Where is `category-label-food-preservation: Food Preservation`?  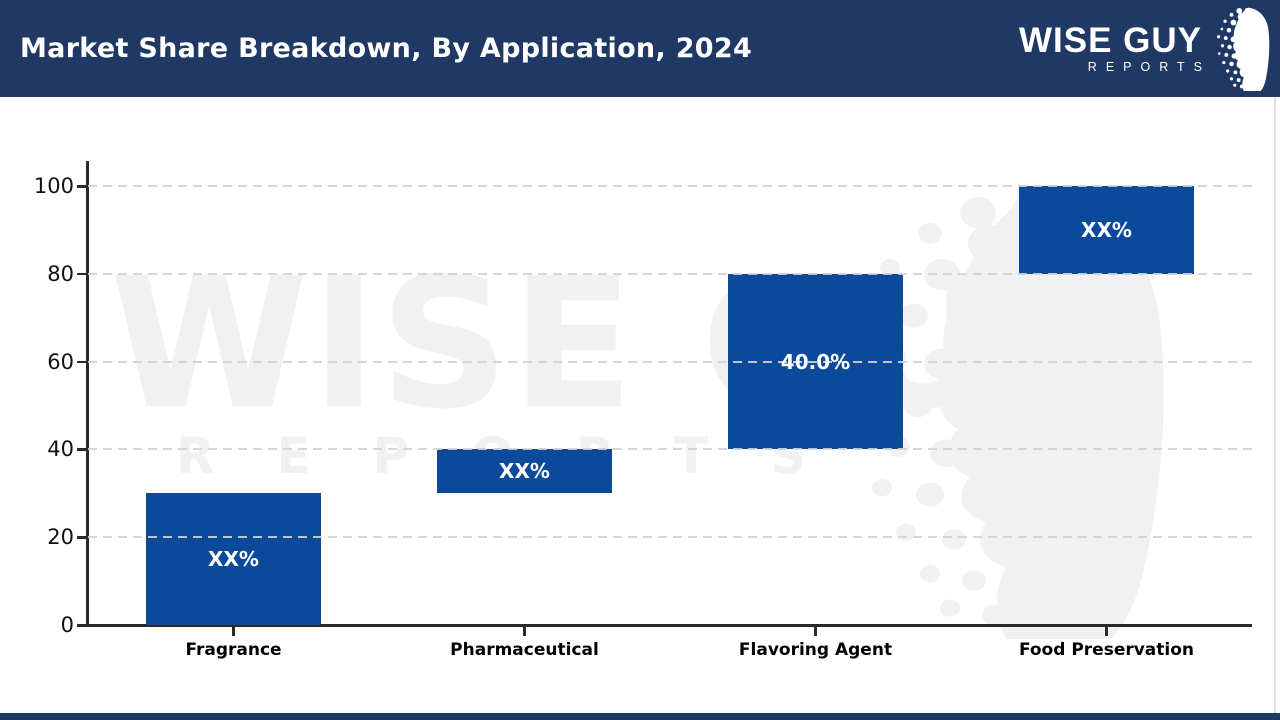
category-label-food-preservation: Food Preservation is located at coordinates (1106, 650).